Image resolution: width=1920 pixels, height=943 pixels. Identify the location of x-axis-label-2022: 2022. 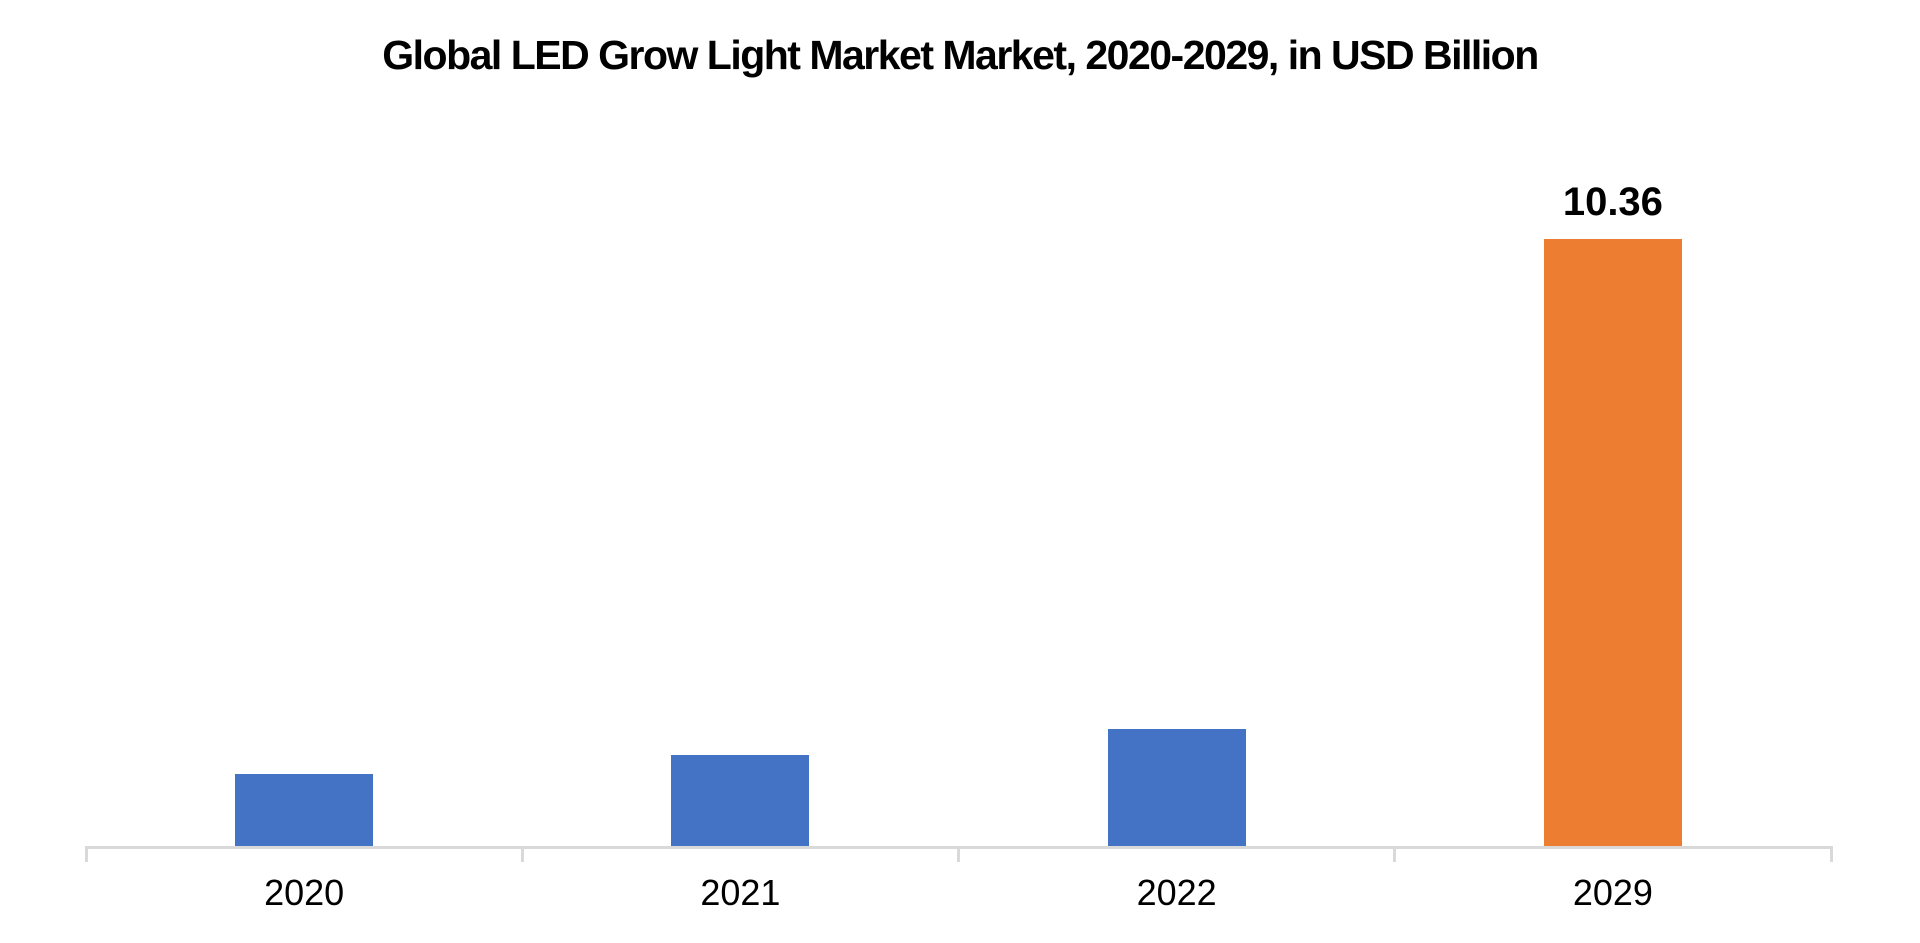
(1176, 892).